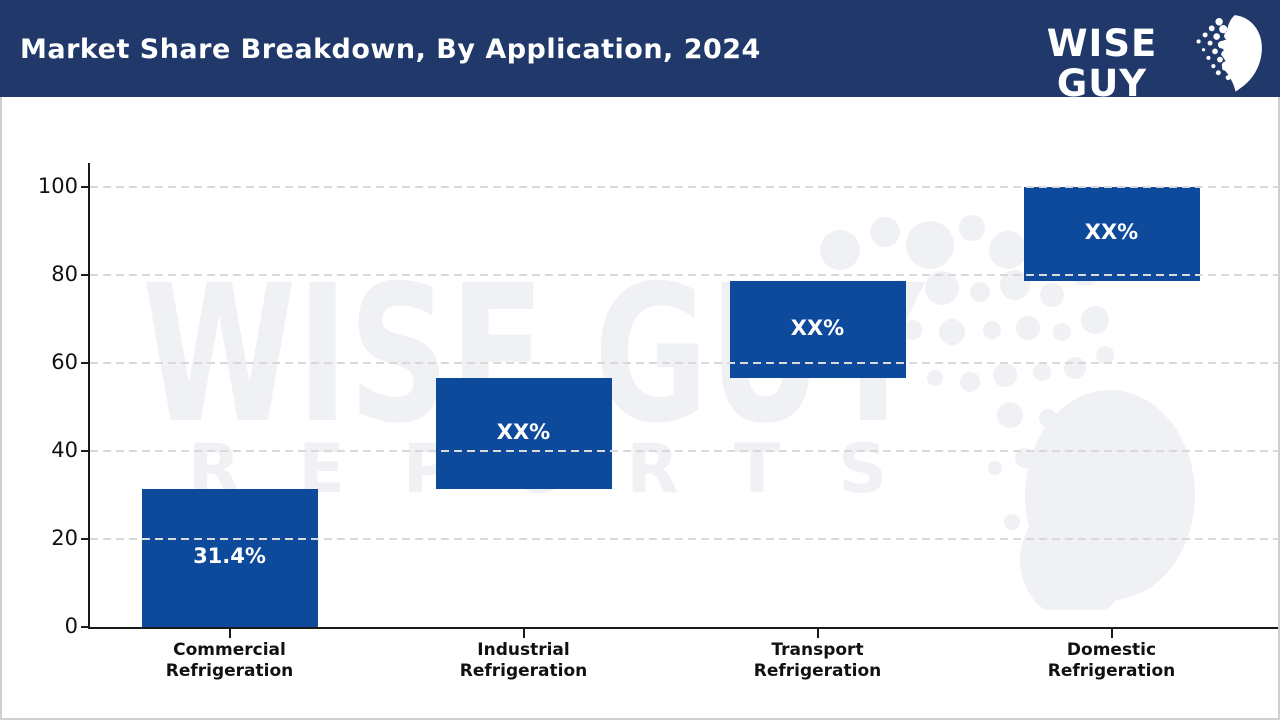 Image resolution: width=1280 pixels, height=720 pixels. Describe the element at coordinates (229, 650) in the screenshot. I see `x-category-line1: Commercial` at that location.